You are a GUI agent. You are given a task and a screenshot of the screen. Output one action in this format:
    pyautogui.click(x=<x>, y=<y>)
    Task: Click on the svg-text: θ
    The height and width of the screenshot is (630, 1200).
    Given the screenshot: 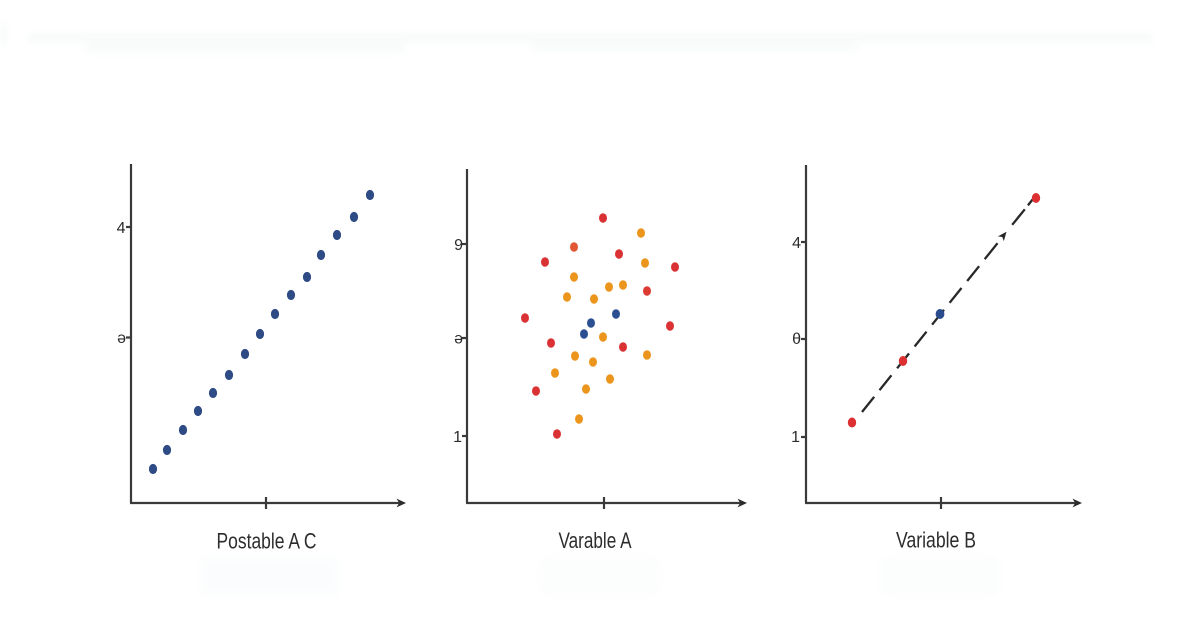 What is the action you would take?
    pyautogui.click(x=796, y=339)
    